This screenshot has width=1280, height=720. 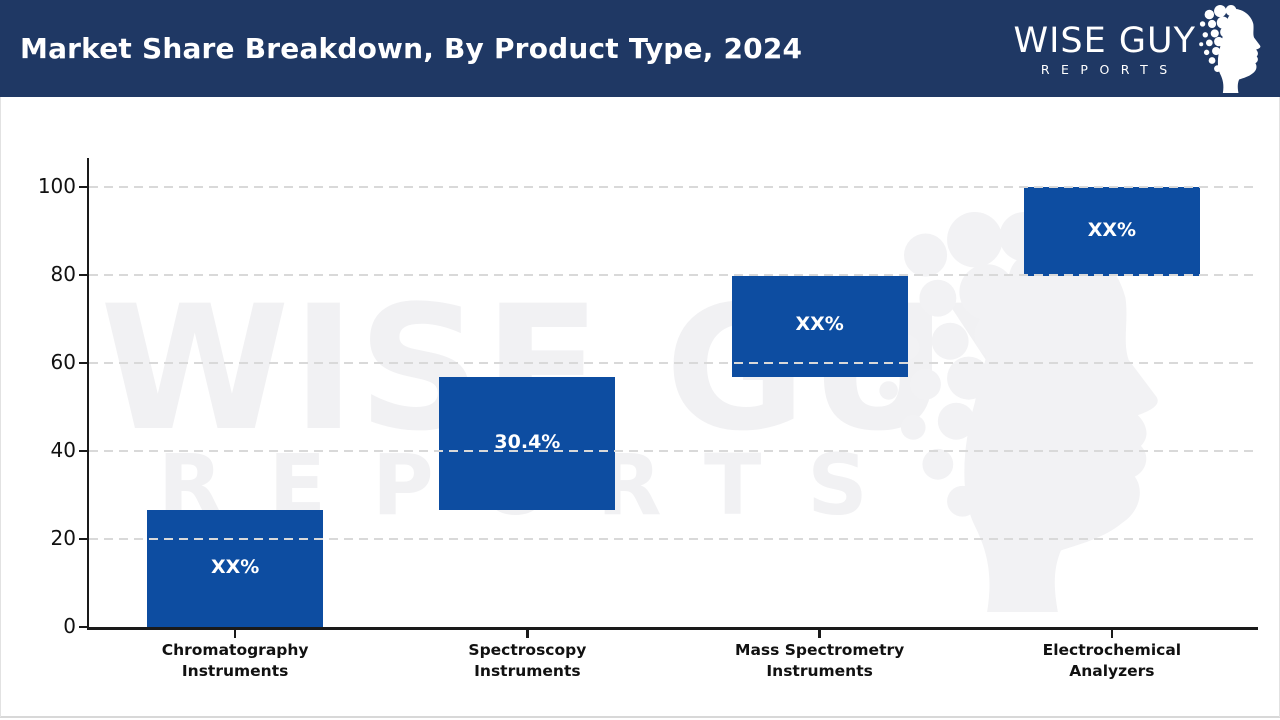 What do you see at coordinates (672, 628) in the screenshot?
I see `x-axis-line` at bounding box center [672, 628].